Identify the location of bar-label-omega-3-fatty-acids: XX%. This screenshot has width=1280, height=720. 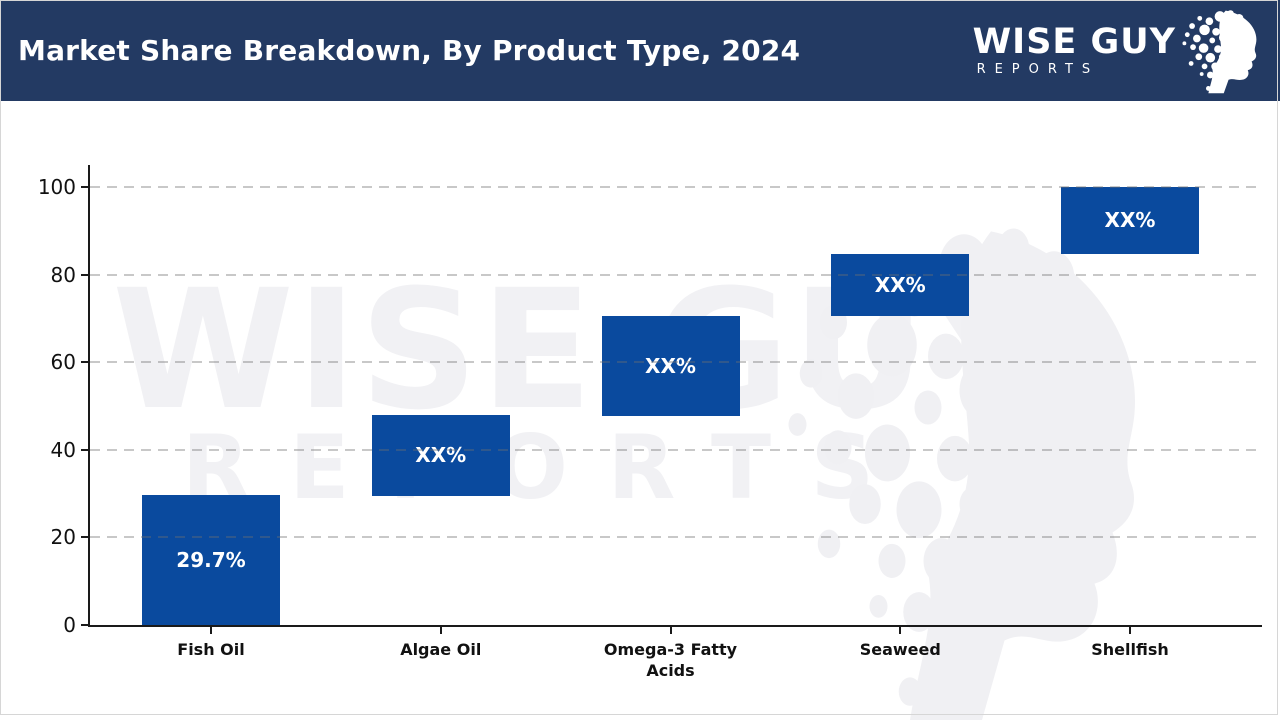
(670, 366).